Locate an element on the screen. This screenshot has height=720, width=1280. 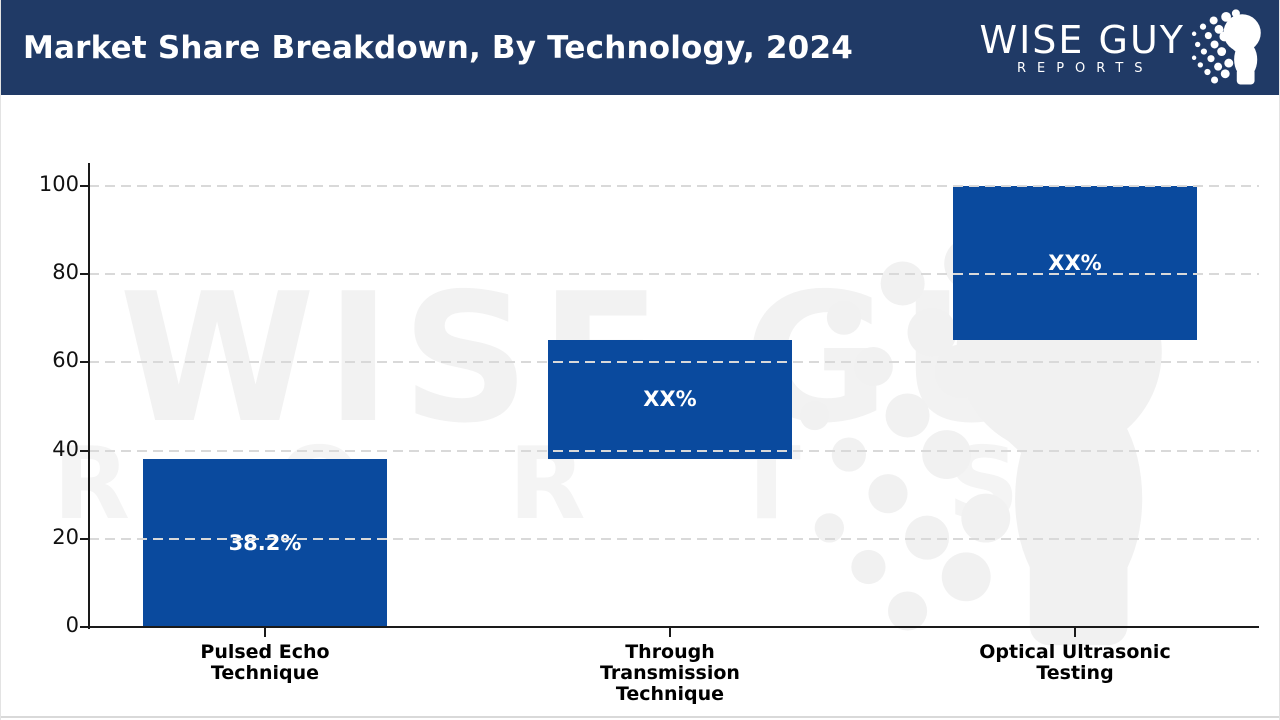
logo-wordmark-block: WISE GUY REPORTS is located at coordinates (1082, 48).